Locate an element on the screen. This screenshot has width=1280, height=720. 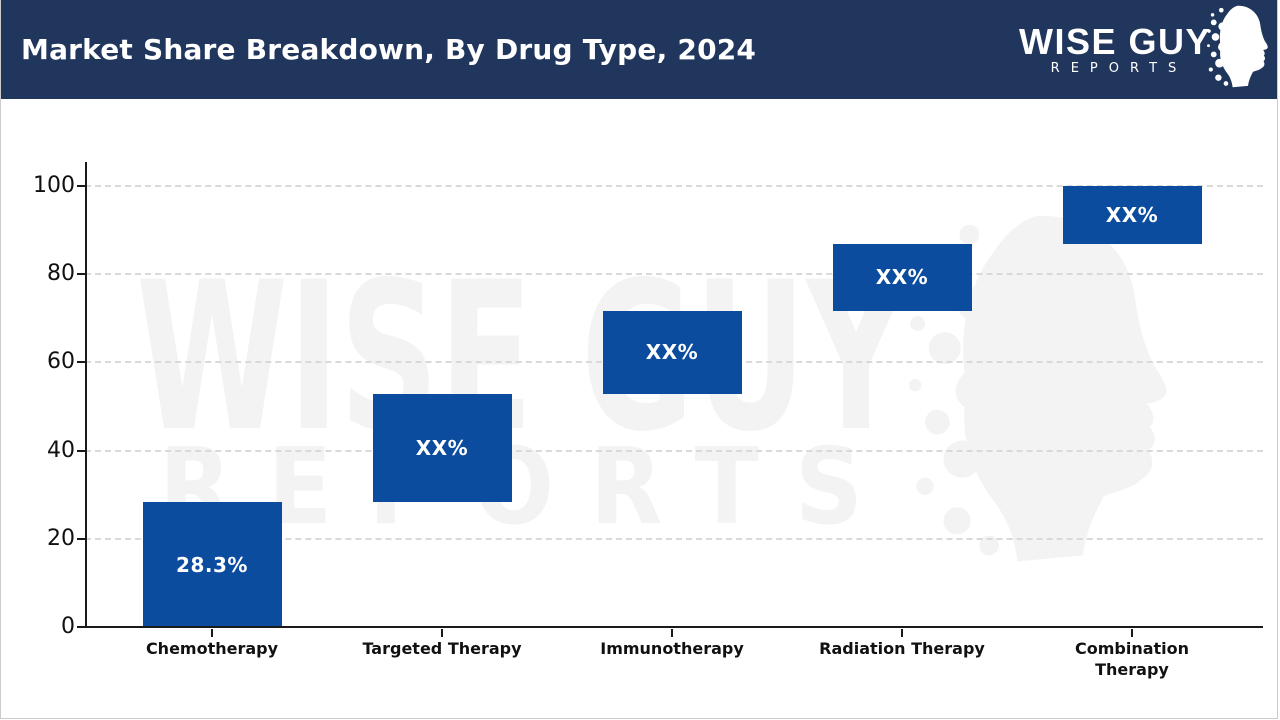
bar-combination-therapy: XX% is located at coordinates (1132, 215).